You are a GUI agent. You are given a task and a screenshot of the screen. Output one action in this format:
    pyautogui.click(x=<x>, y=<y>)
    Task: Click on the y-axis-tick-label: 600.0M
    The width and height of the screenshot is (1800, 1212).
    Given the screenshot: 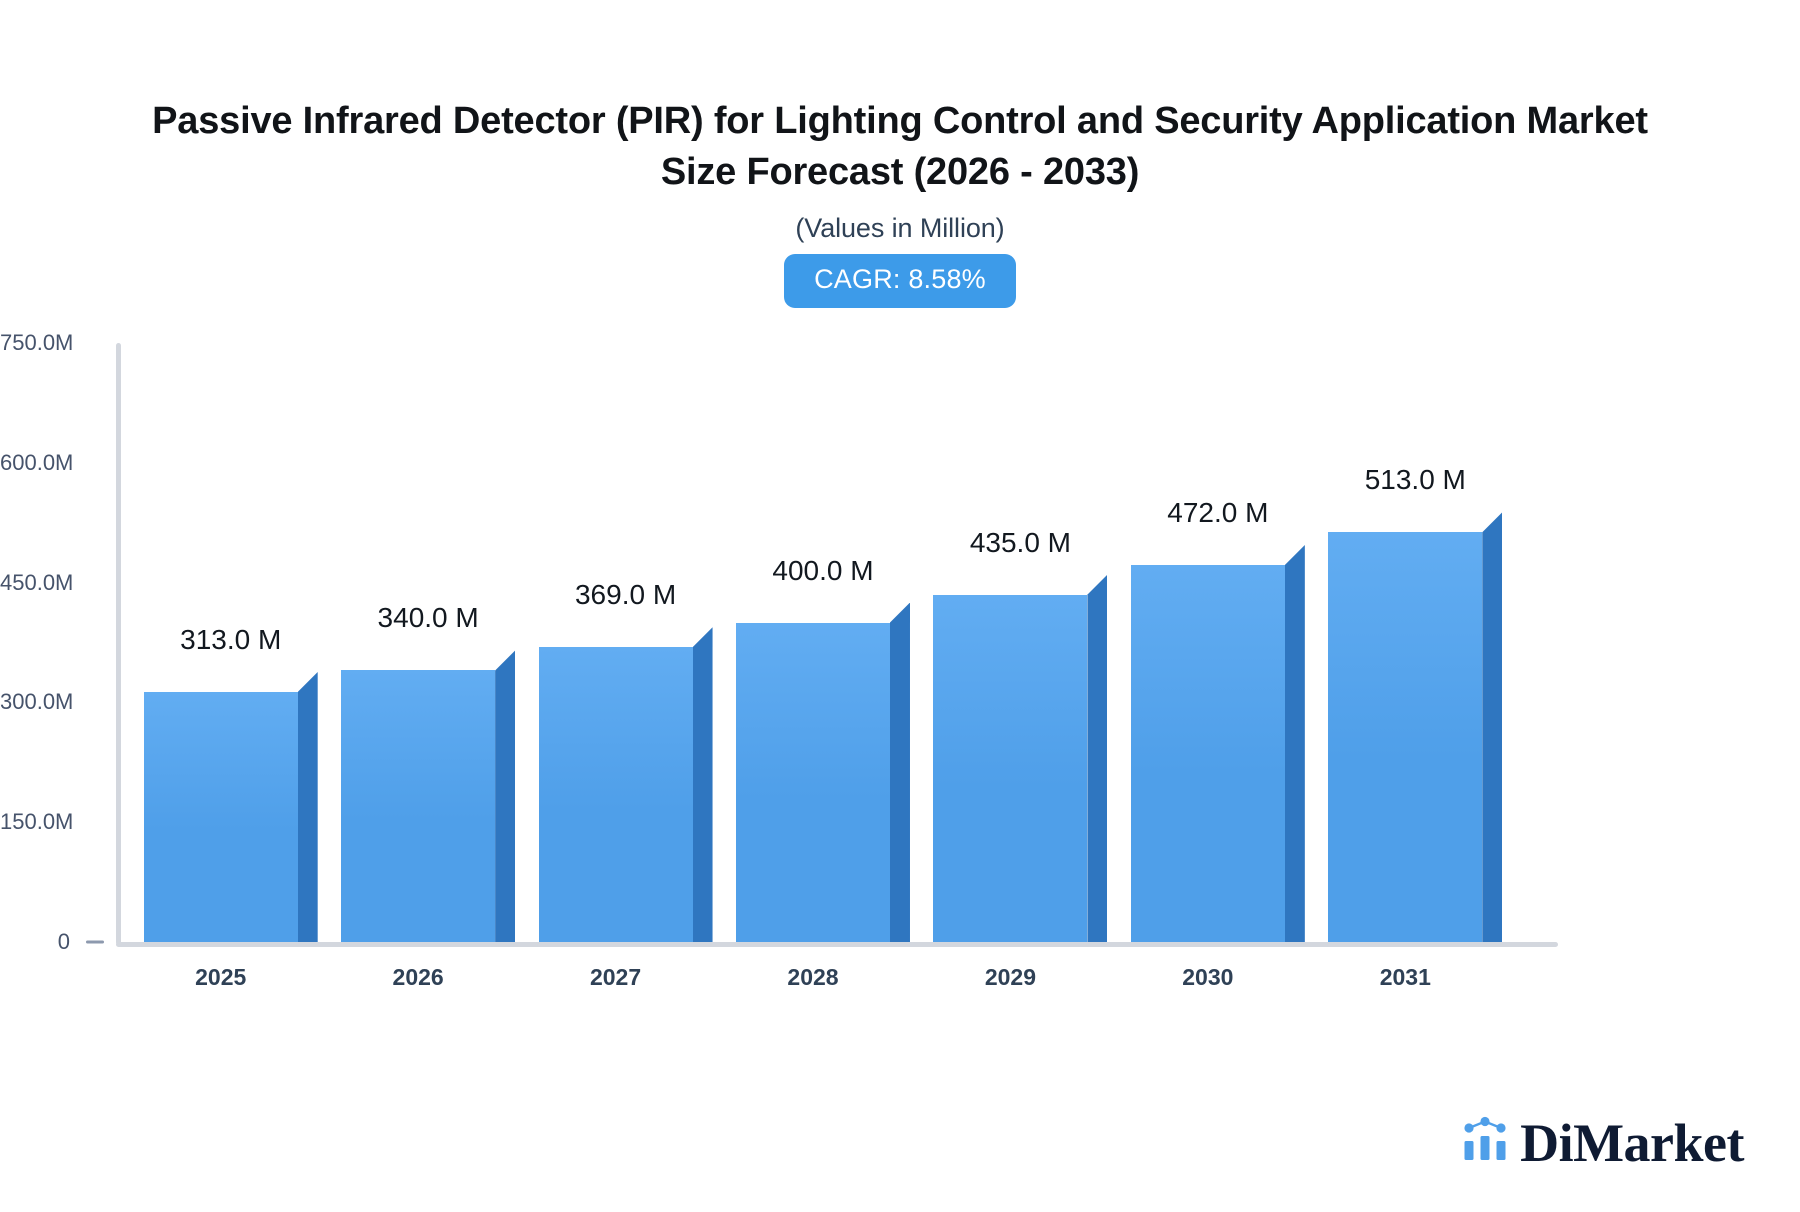 What is the action you would take?
    pyautogui.click(x=37, y=462)
    